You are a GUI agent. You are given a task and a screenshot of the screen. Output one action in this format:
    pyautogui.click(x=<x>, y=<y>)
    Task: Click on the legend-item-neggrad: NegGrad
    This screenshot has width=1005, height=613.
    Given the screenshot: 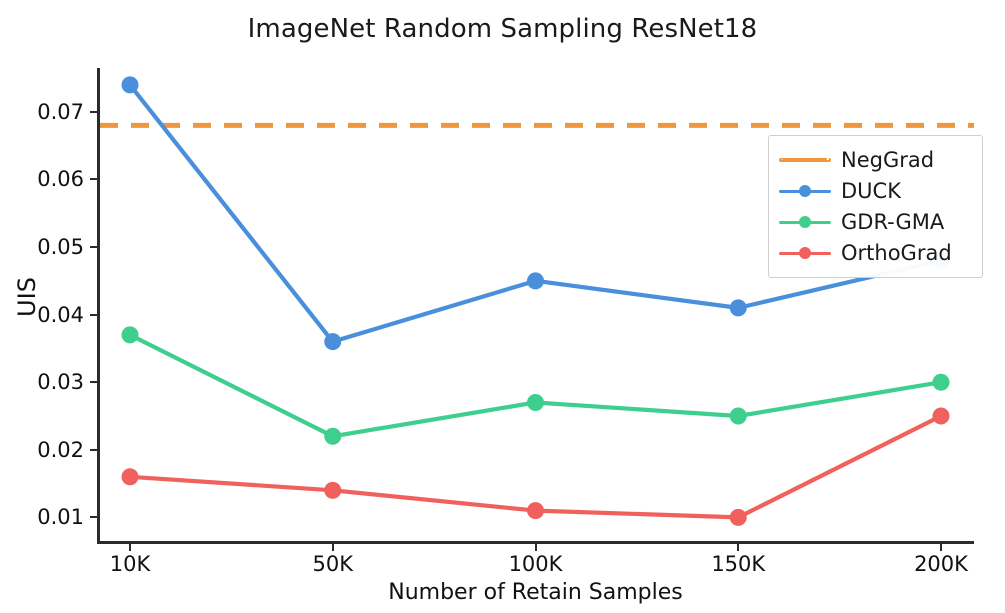 What is the action you would take?
    pyautogui.click(x=875, y=159)
    